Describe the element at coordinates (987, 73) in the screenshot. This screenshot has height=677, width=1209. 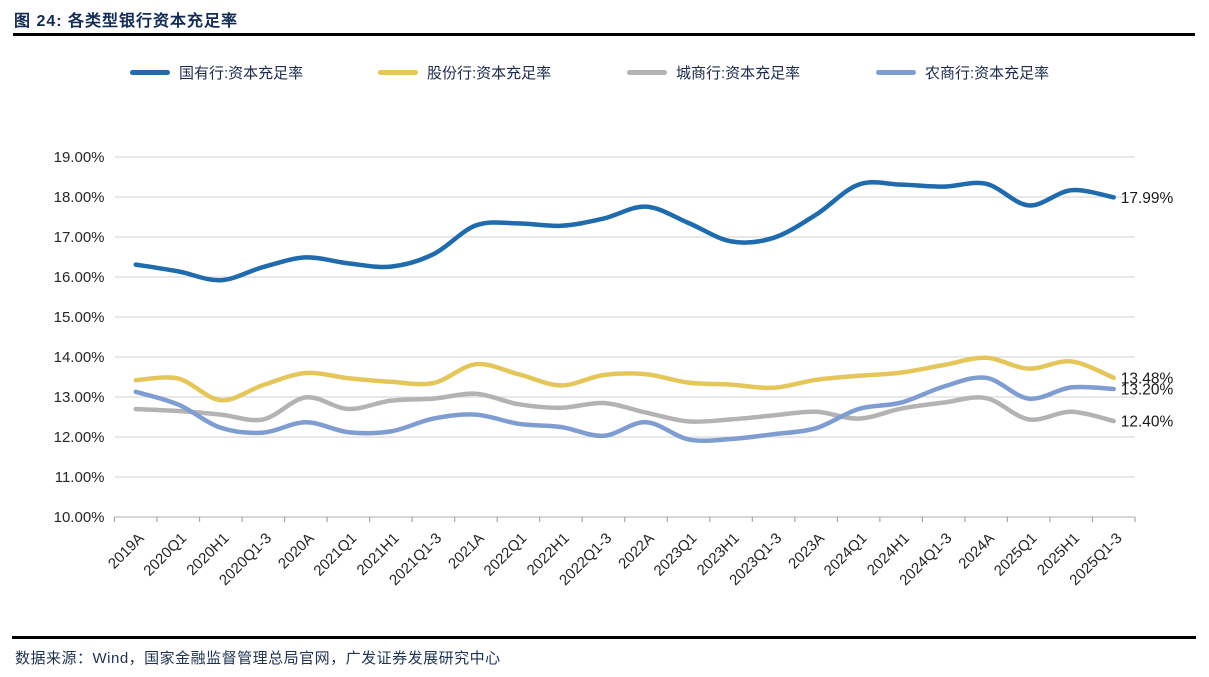
I see `legend-label: 农商行:资本充足率` at that location.